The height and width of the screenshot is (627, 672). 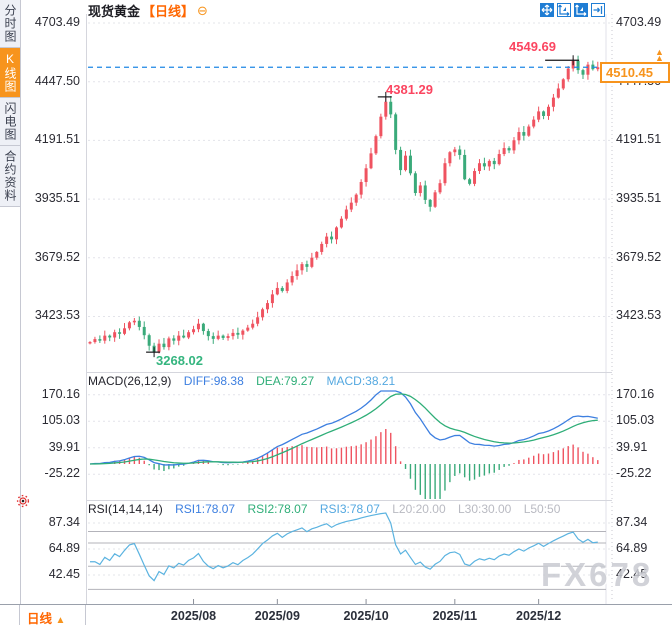 I want to click on sidebar-tab-contract-info: 合约资料, so click(x=10, y=176).